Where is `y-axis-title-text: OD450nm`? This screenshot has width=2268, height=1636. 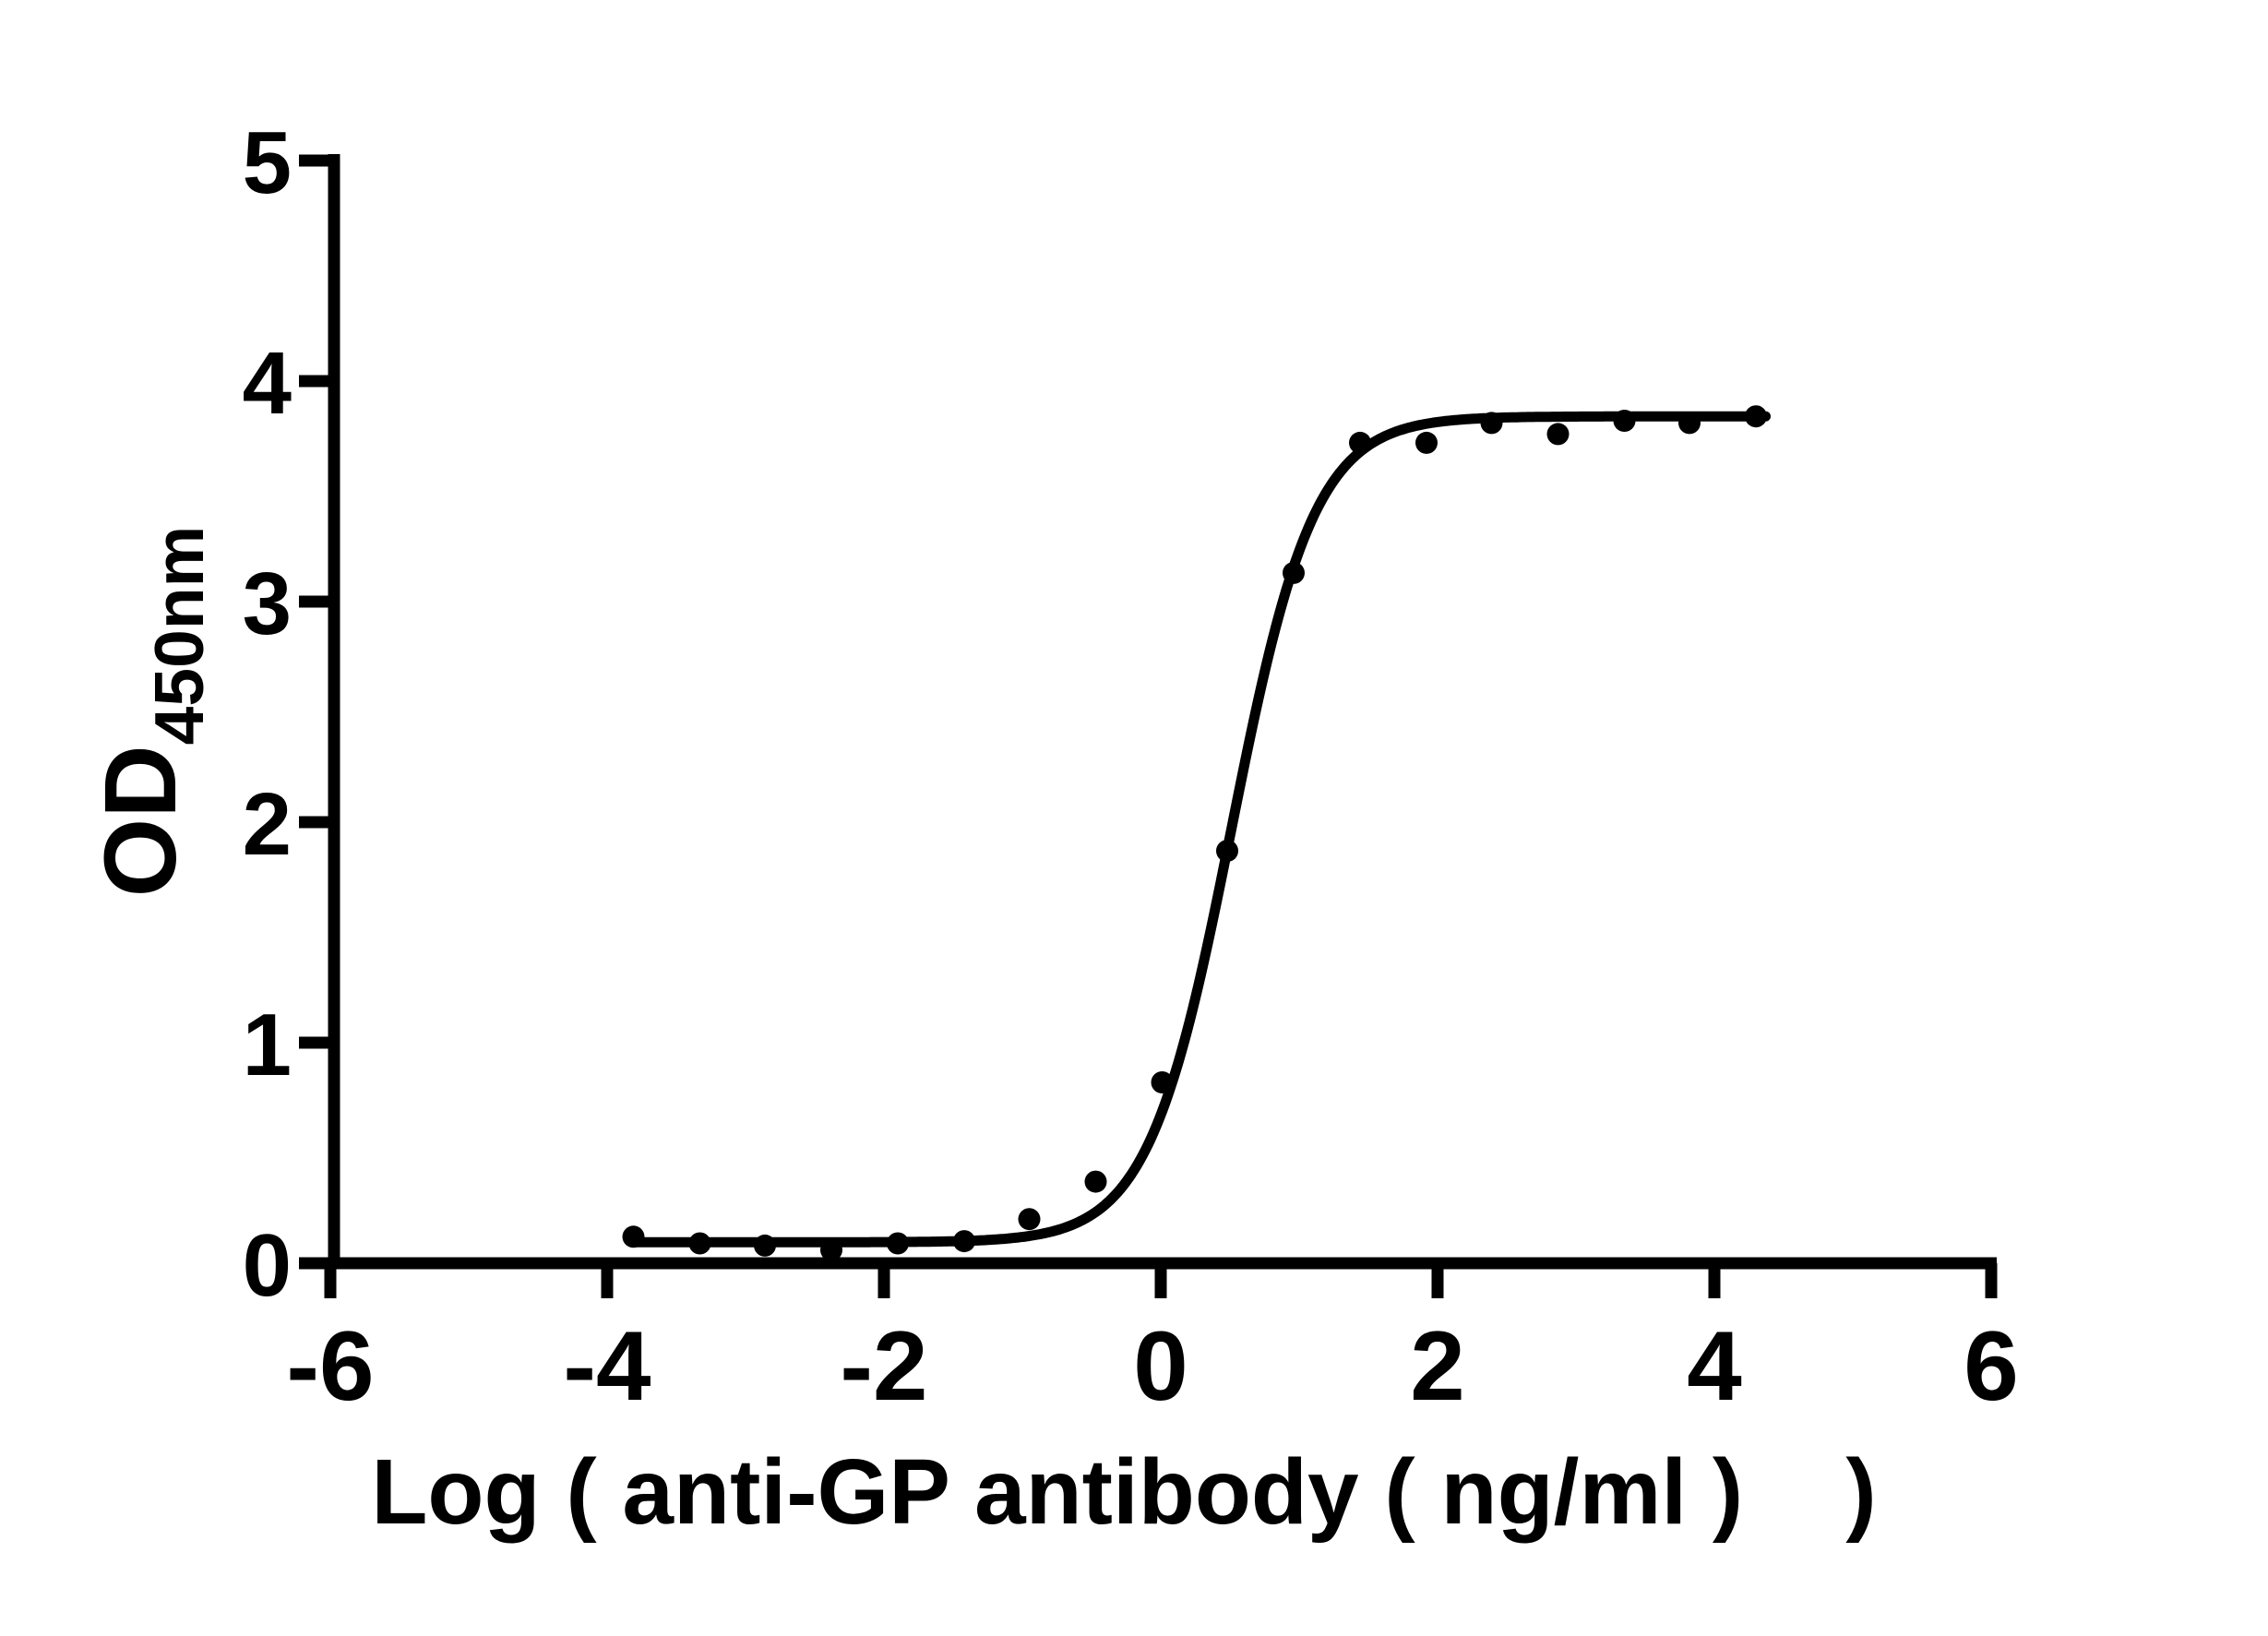
y-axis-title-text: OD450nm is located at coordinates (151, 712).